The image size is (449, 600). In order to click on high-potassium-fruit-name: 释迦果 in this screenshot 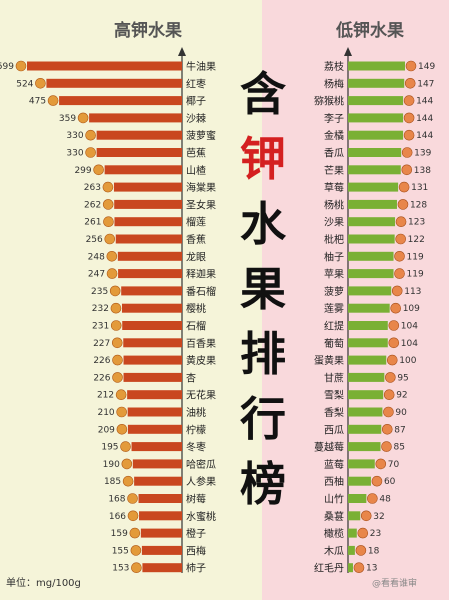, I will do `click(201, 274)`.